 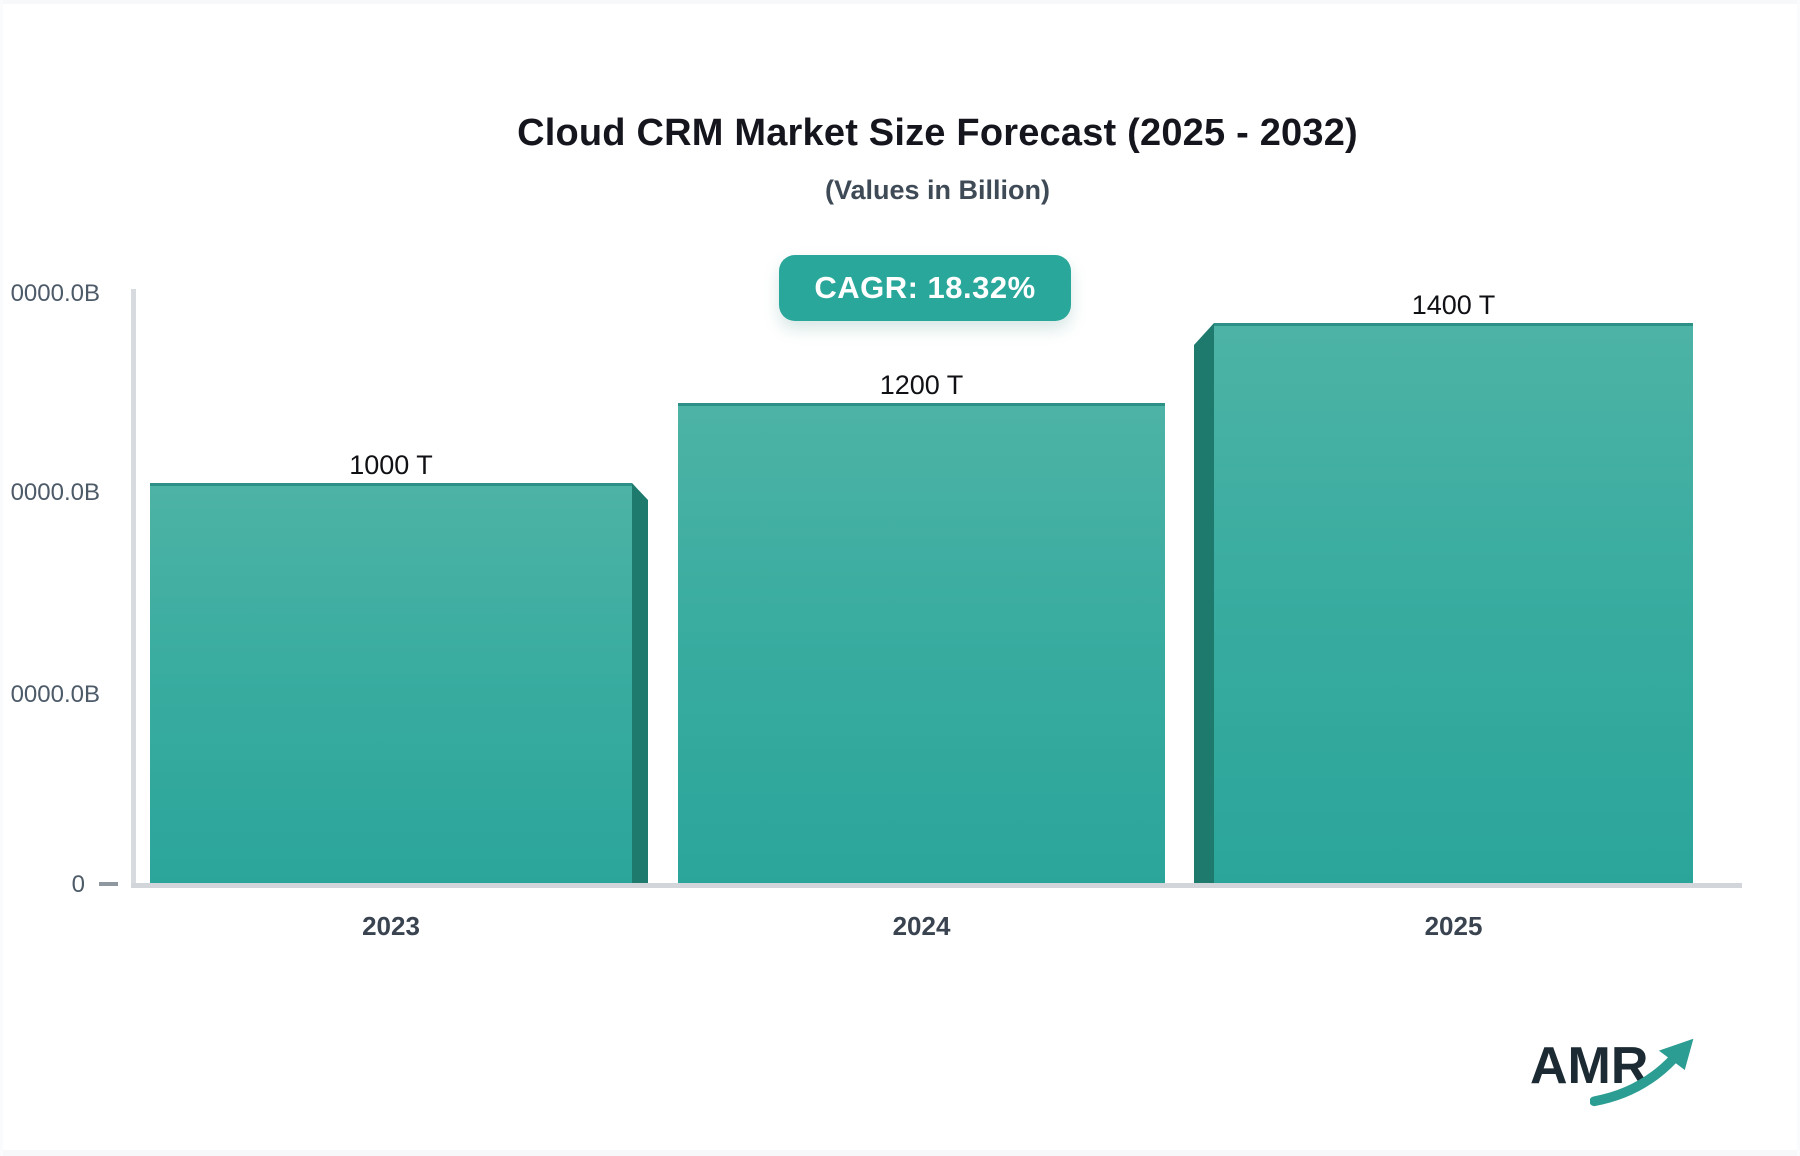 I want to click on cagr-badge-label: CAGR: 18.32%, so click(x=925, y=287).